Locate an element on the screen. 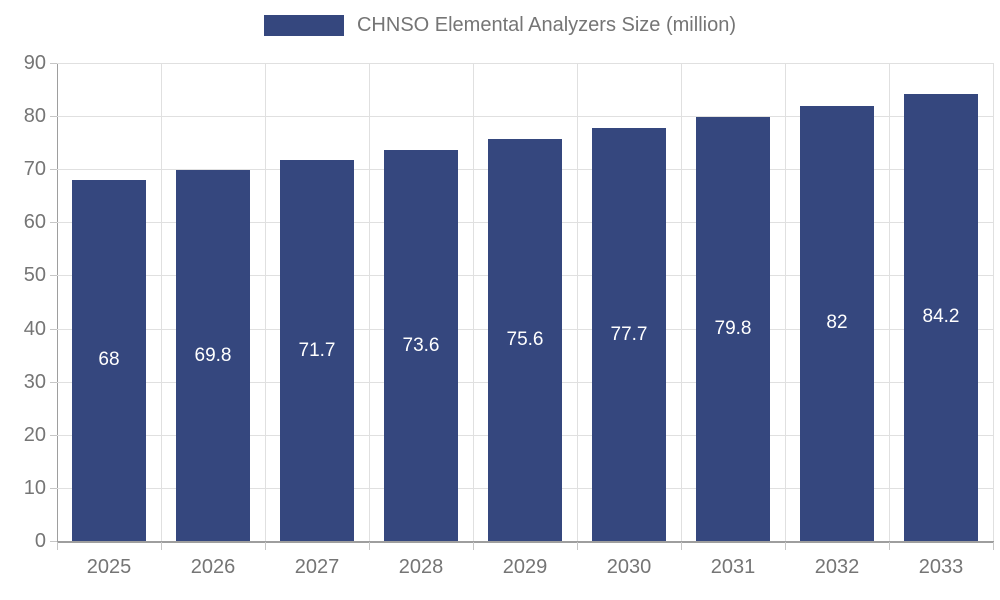  bar-2032: 82 is located at coordinates (837, 323).